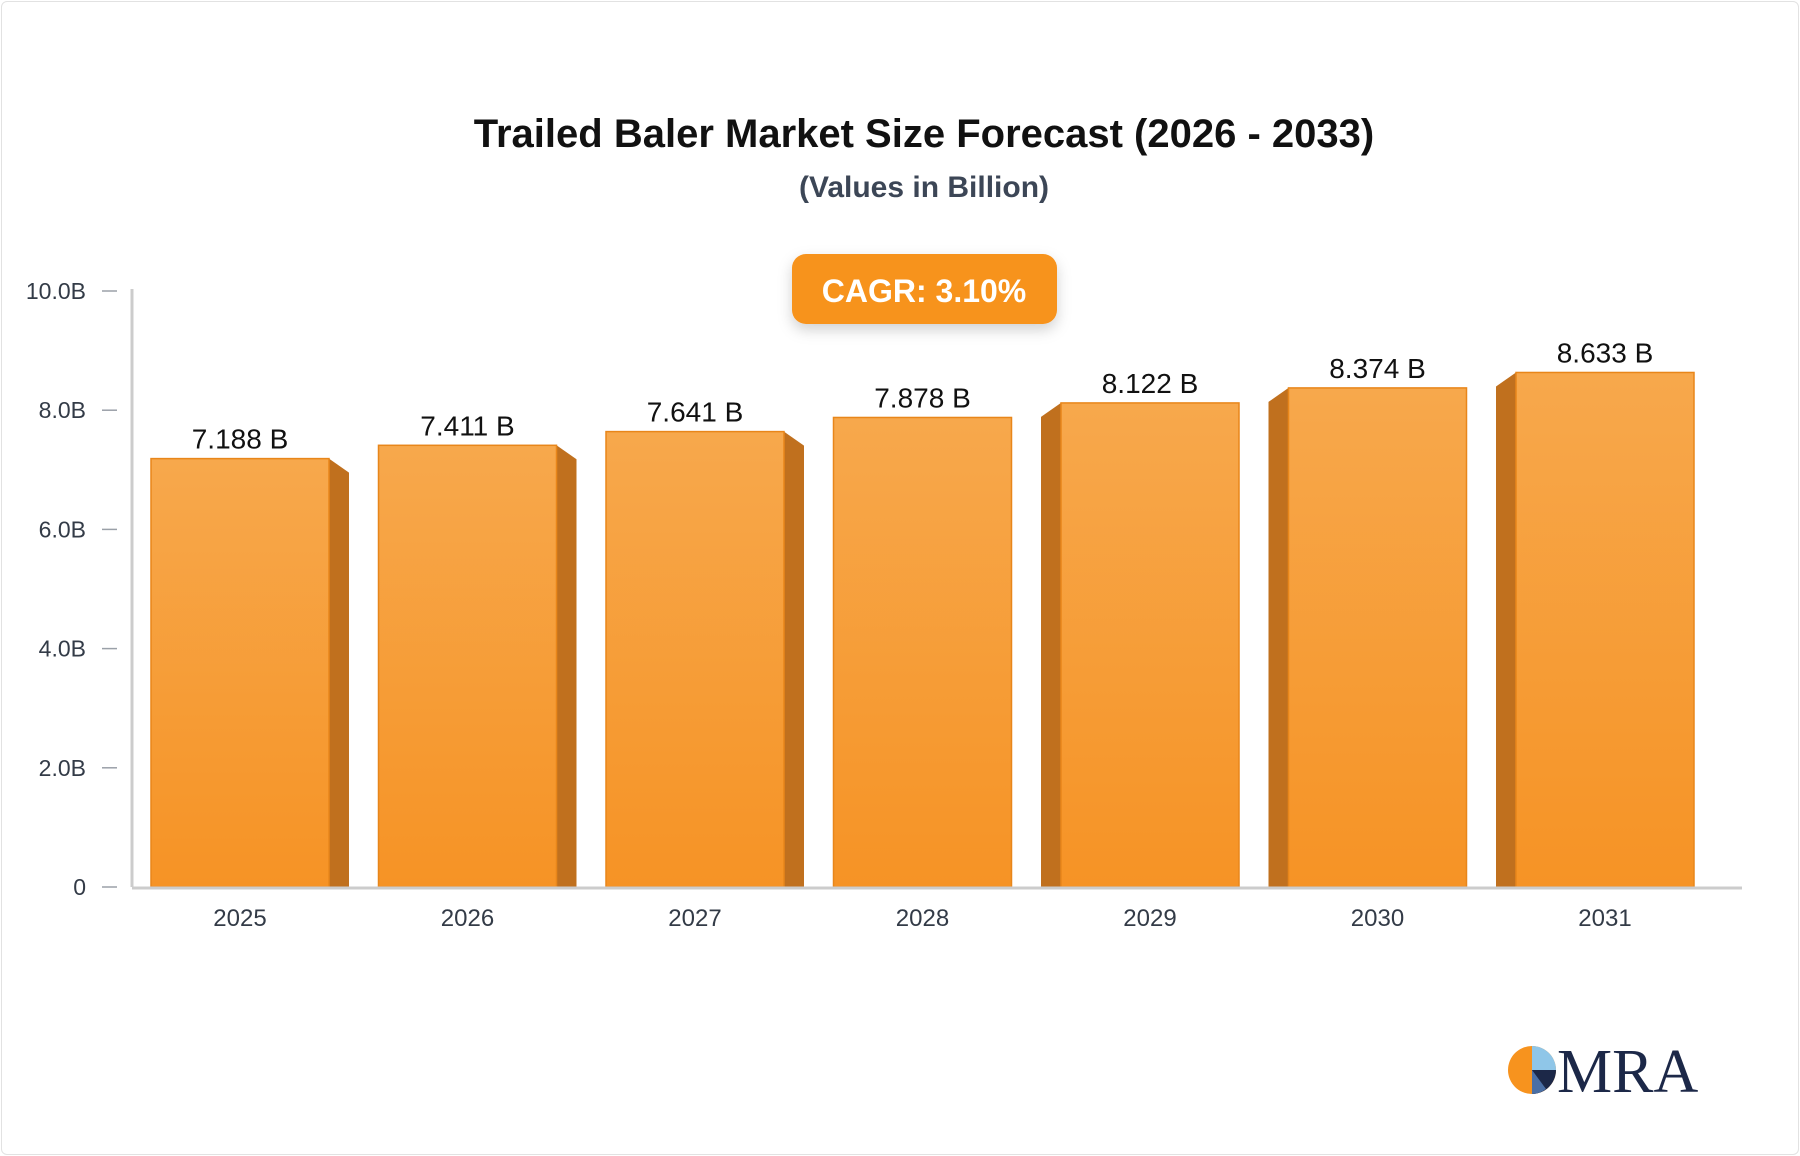 Image resolution: width=1800 pixels, height=1156 pixels. I want to click on x-tick-label: 2031, so click(1604, 918).